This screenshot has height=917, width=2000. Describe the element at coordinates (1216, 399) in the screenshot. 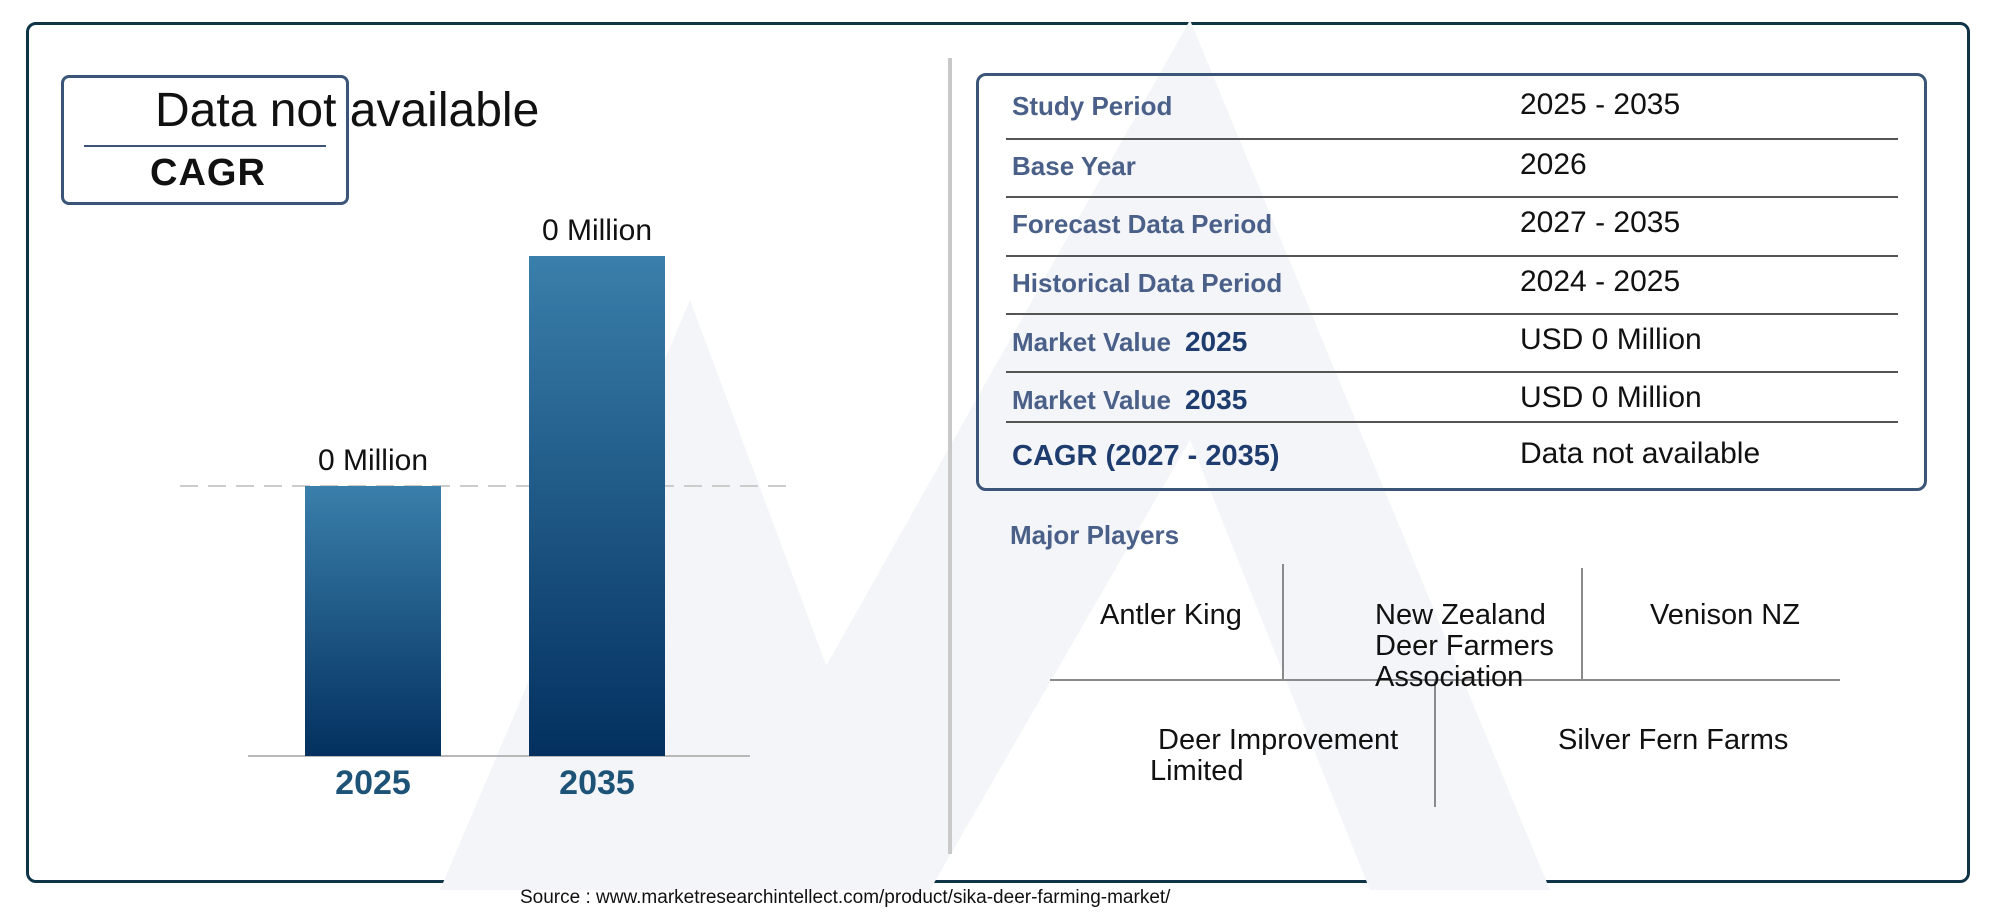

I see `info-label-year: 2035` at that location.